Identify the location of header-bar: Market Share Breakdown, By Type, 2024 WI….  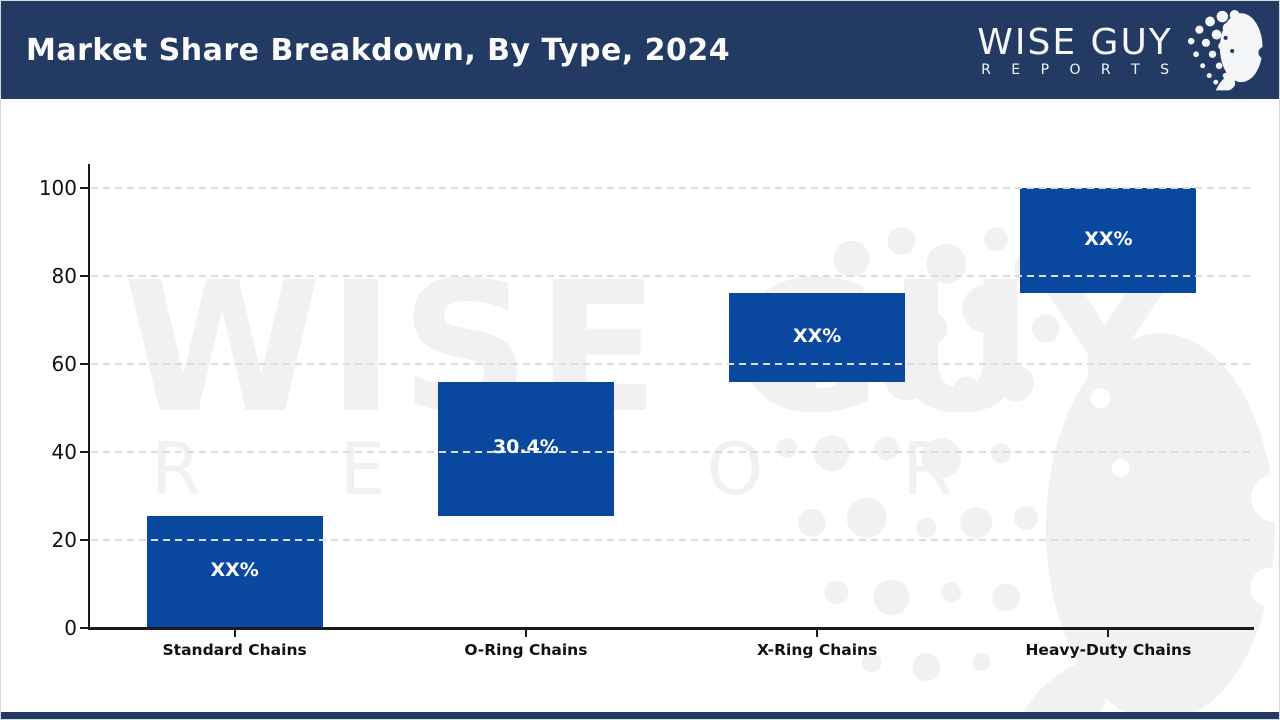
(640, 50).